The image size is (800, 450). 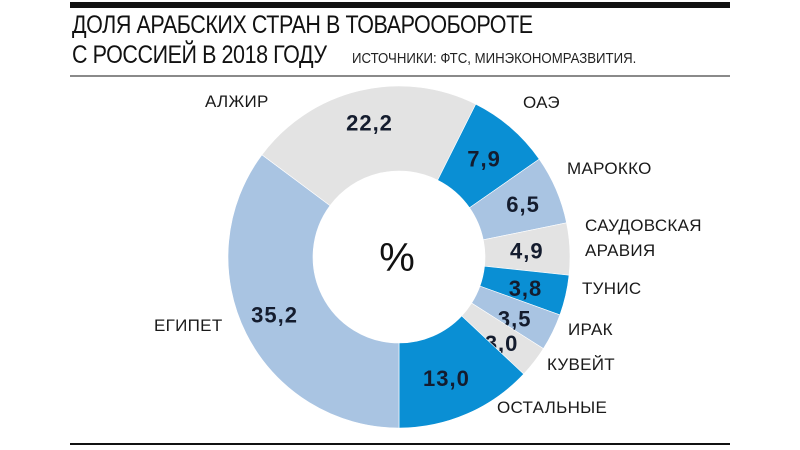 I want to click on title-divider, so click(x=400, y=76).